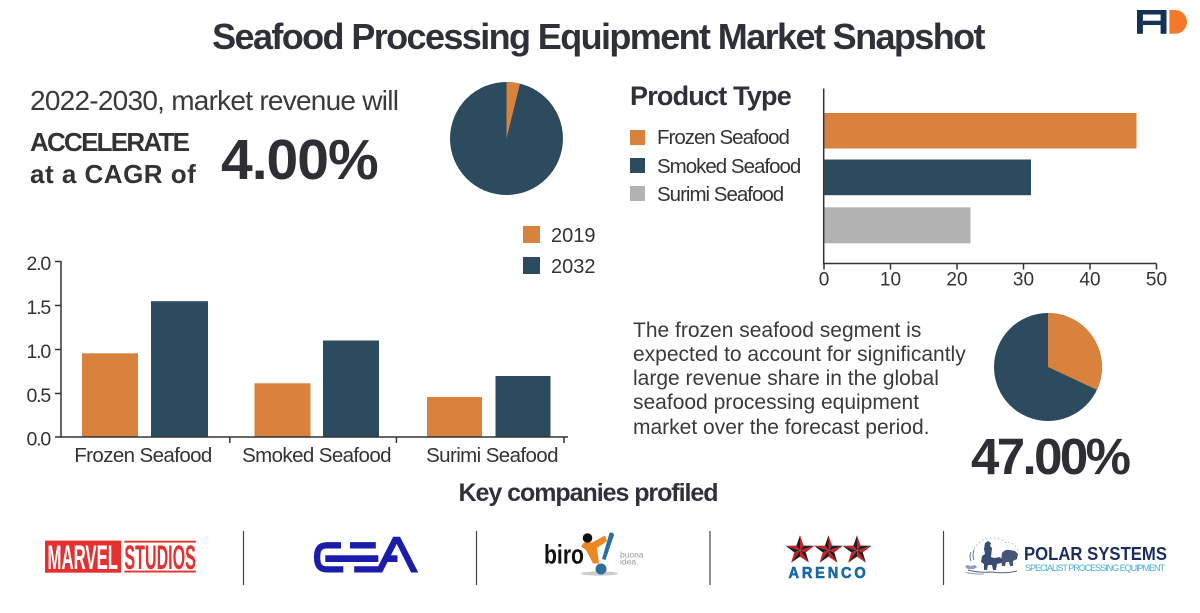  Describe the element at coordinates (38, 440) in the screenshot. I see `svg-text: 0.0` at that location.